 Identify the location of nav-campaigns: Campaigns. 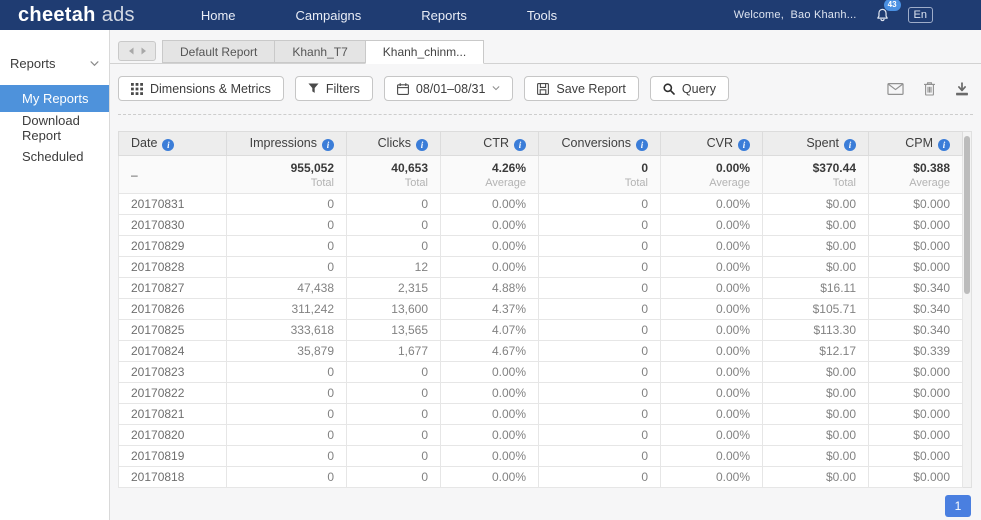
(328, 15).